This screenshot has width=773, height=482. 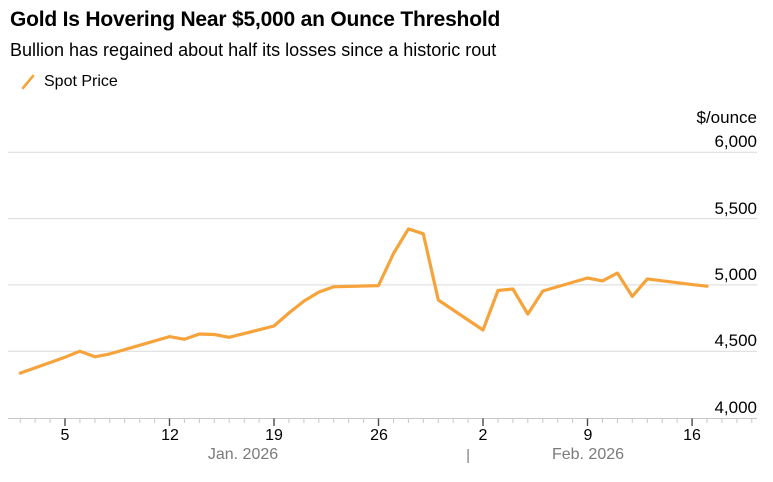 I want to click on y-axis-tick-label: 6,000, so click(x=735, y=141).